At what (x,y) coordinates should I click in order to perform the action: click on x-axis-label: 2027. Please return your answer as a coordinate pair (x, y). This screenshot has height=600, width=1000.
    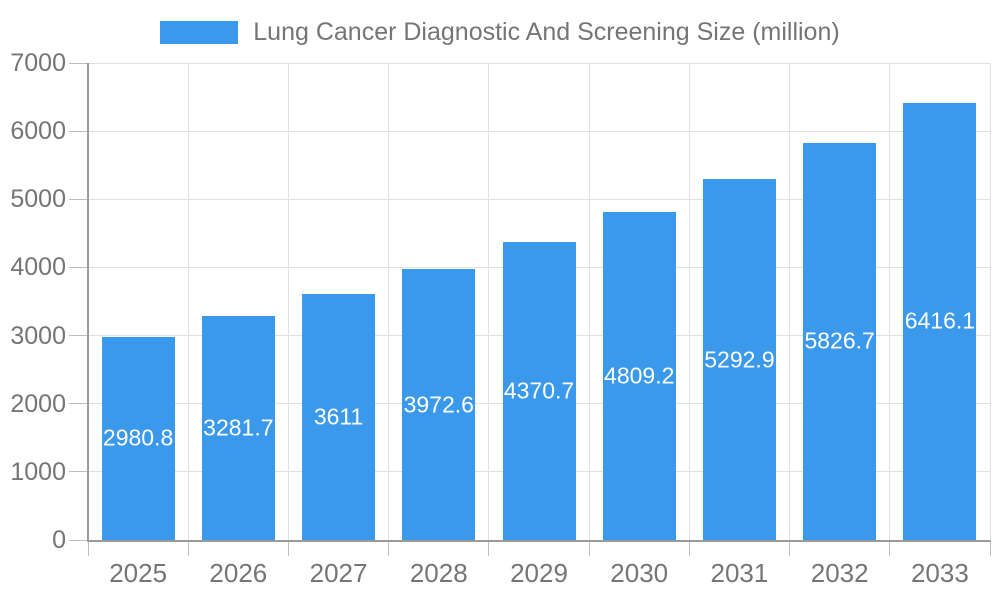
    Looking at the image, I should click on (338, 573).